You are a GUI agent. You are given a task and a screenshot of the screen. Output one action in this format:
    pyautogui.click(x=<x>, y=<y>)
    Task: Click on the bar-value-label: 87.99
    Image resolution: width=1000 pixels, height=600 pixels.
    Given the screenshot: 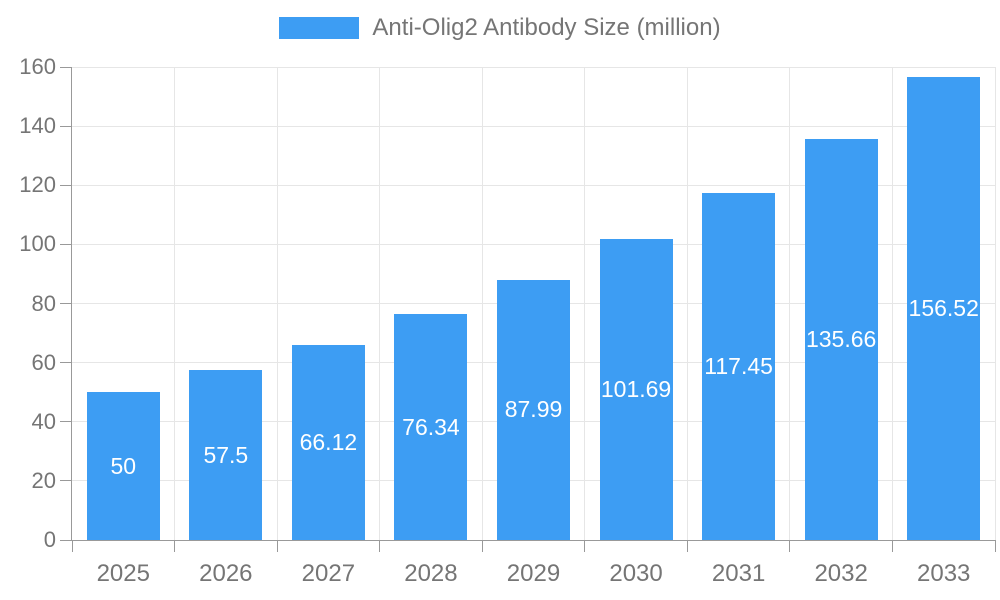 What is the action you would take?
    pyautogui.click(x=533, y=409)
    